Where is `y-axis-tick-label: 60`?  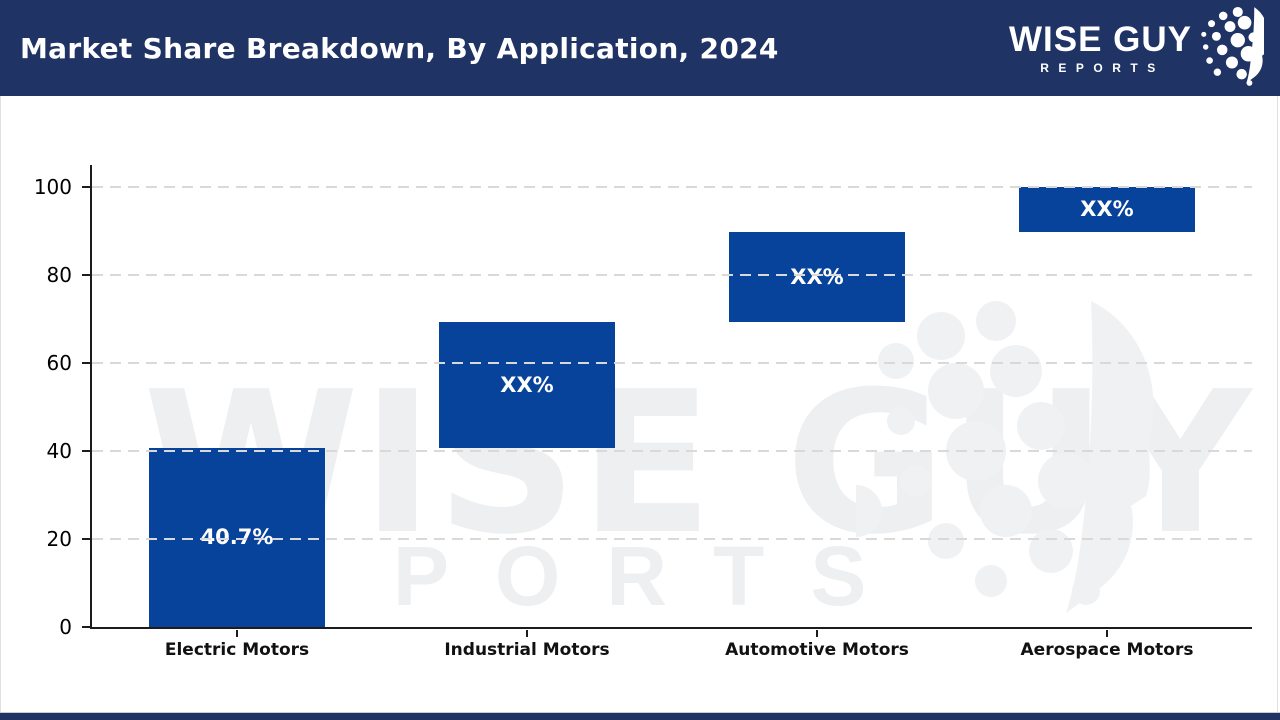 y-axis-tick-label: 60 is located at coordinates (59, 363).